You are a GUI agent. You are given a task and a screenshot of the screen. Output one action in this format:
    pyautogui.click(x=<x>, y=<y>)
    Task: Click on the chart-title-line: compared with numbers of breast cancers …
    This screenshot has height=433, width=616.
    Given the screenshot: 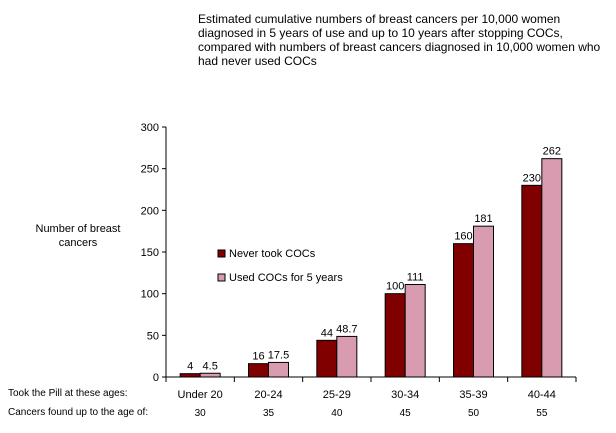 What is the action you would take?
    pyautogui.click(x=399, y=47)
    